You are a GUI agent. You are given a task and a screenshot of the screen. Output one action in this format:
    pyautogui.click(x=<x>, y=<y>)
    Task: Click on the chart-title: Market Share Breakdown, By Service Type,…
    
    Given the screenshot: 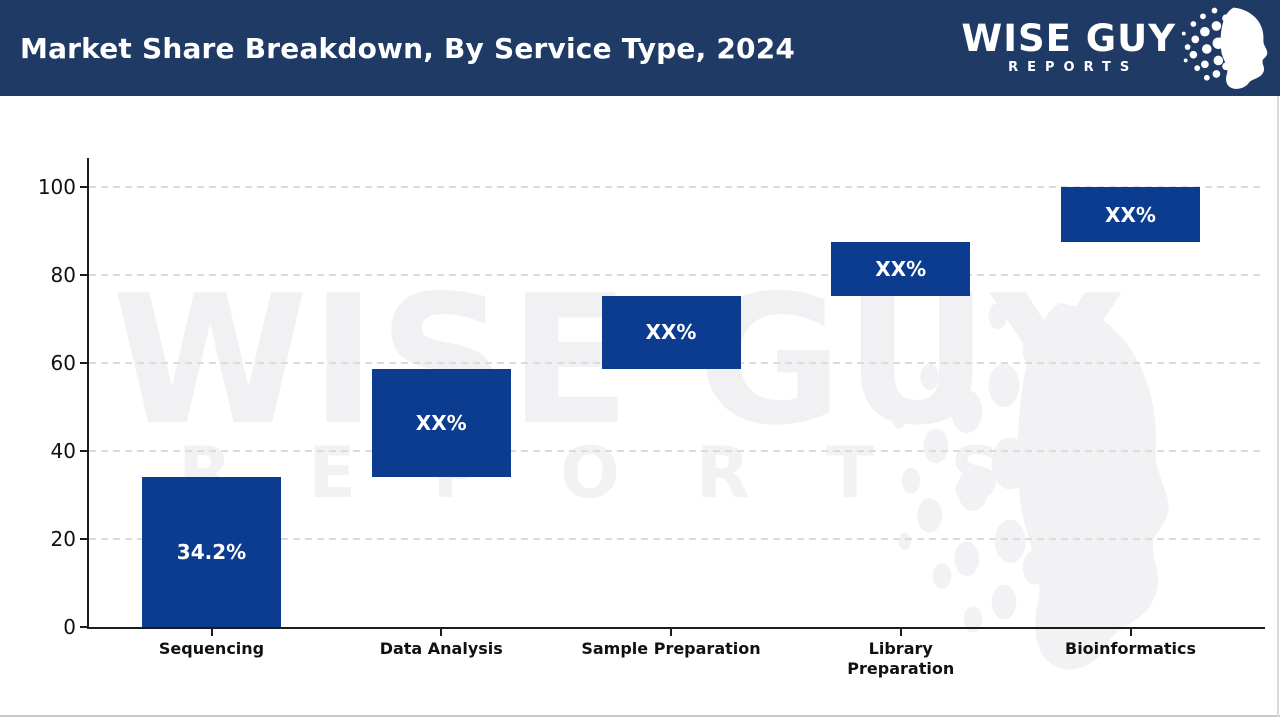 What is the action you would take?
    pyautogui.click(x=408, y=48)
    